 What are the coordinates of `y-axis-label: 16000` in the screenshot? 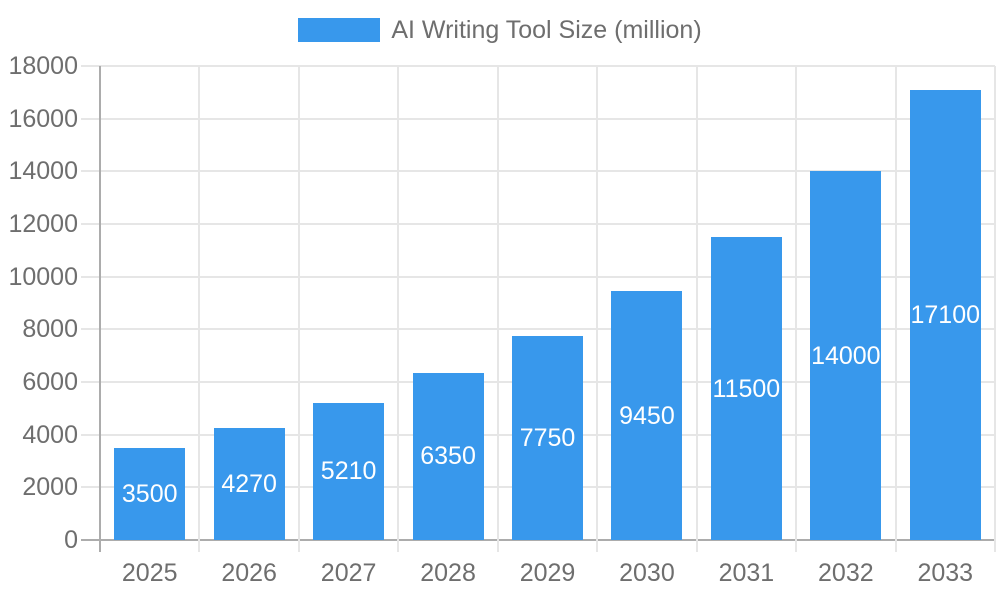 It's located at (43, 118).